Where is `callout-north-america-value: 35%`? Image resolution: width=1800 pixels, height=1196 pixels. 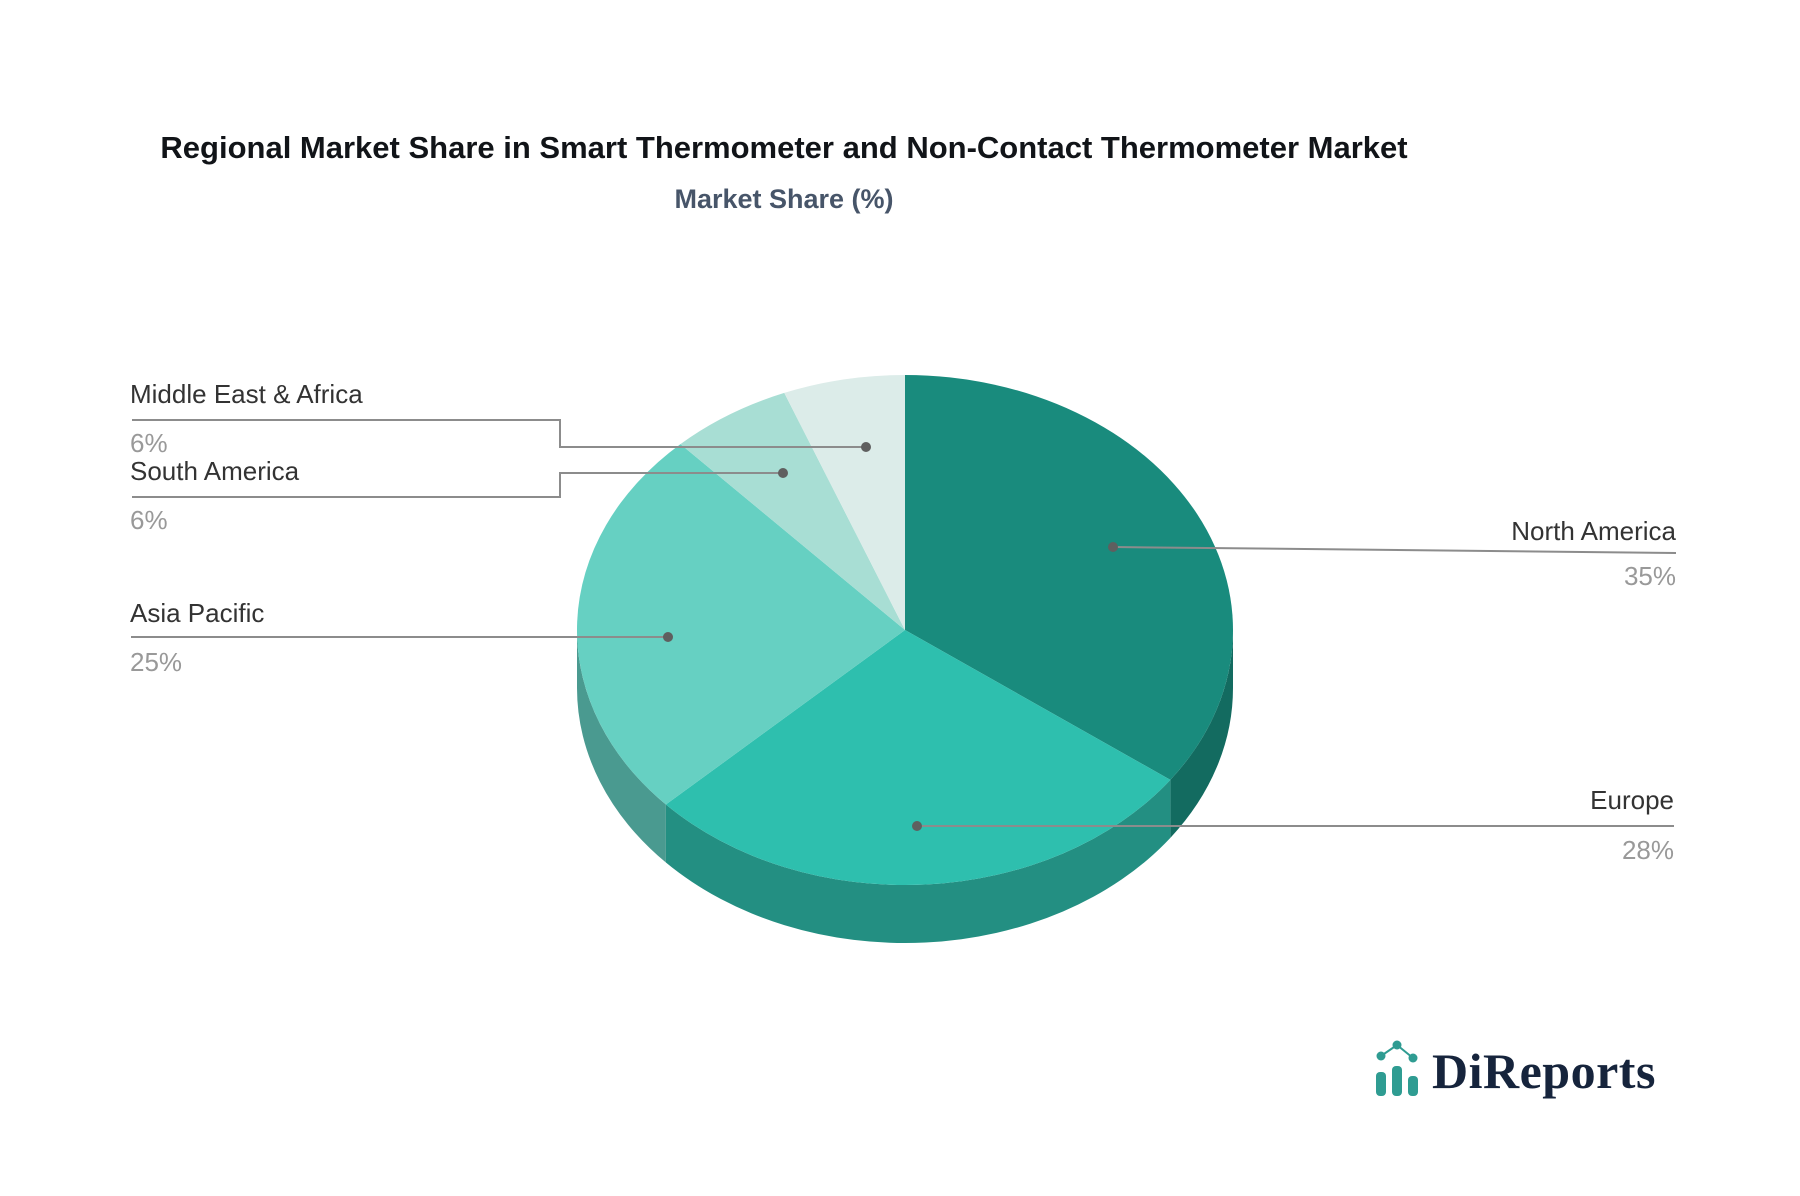
callout-north-america-value: 35% is located at coordinates (1650, 576).